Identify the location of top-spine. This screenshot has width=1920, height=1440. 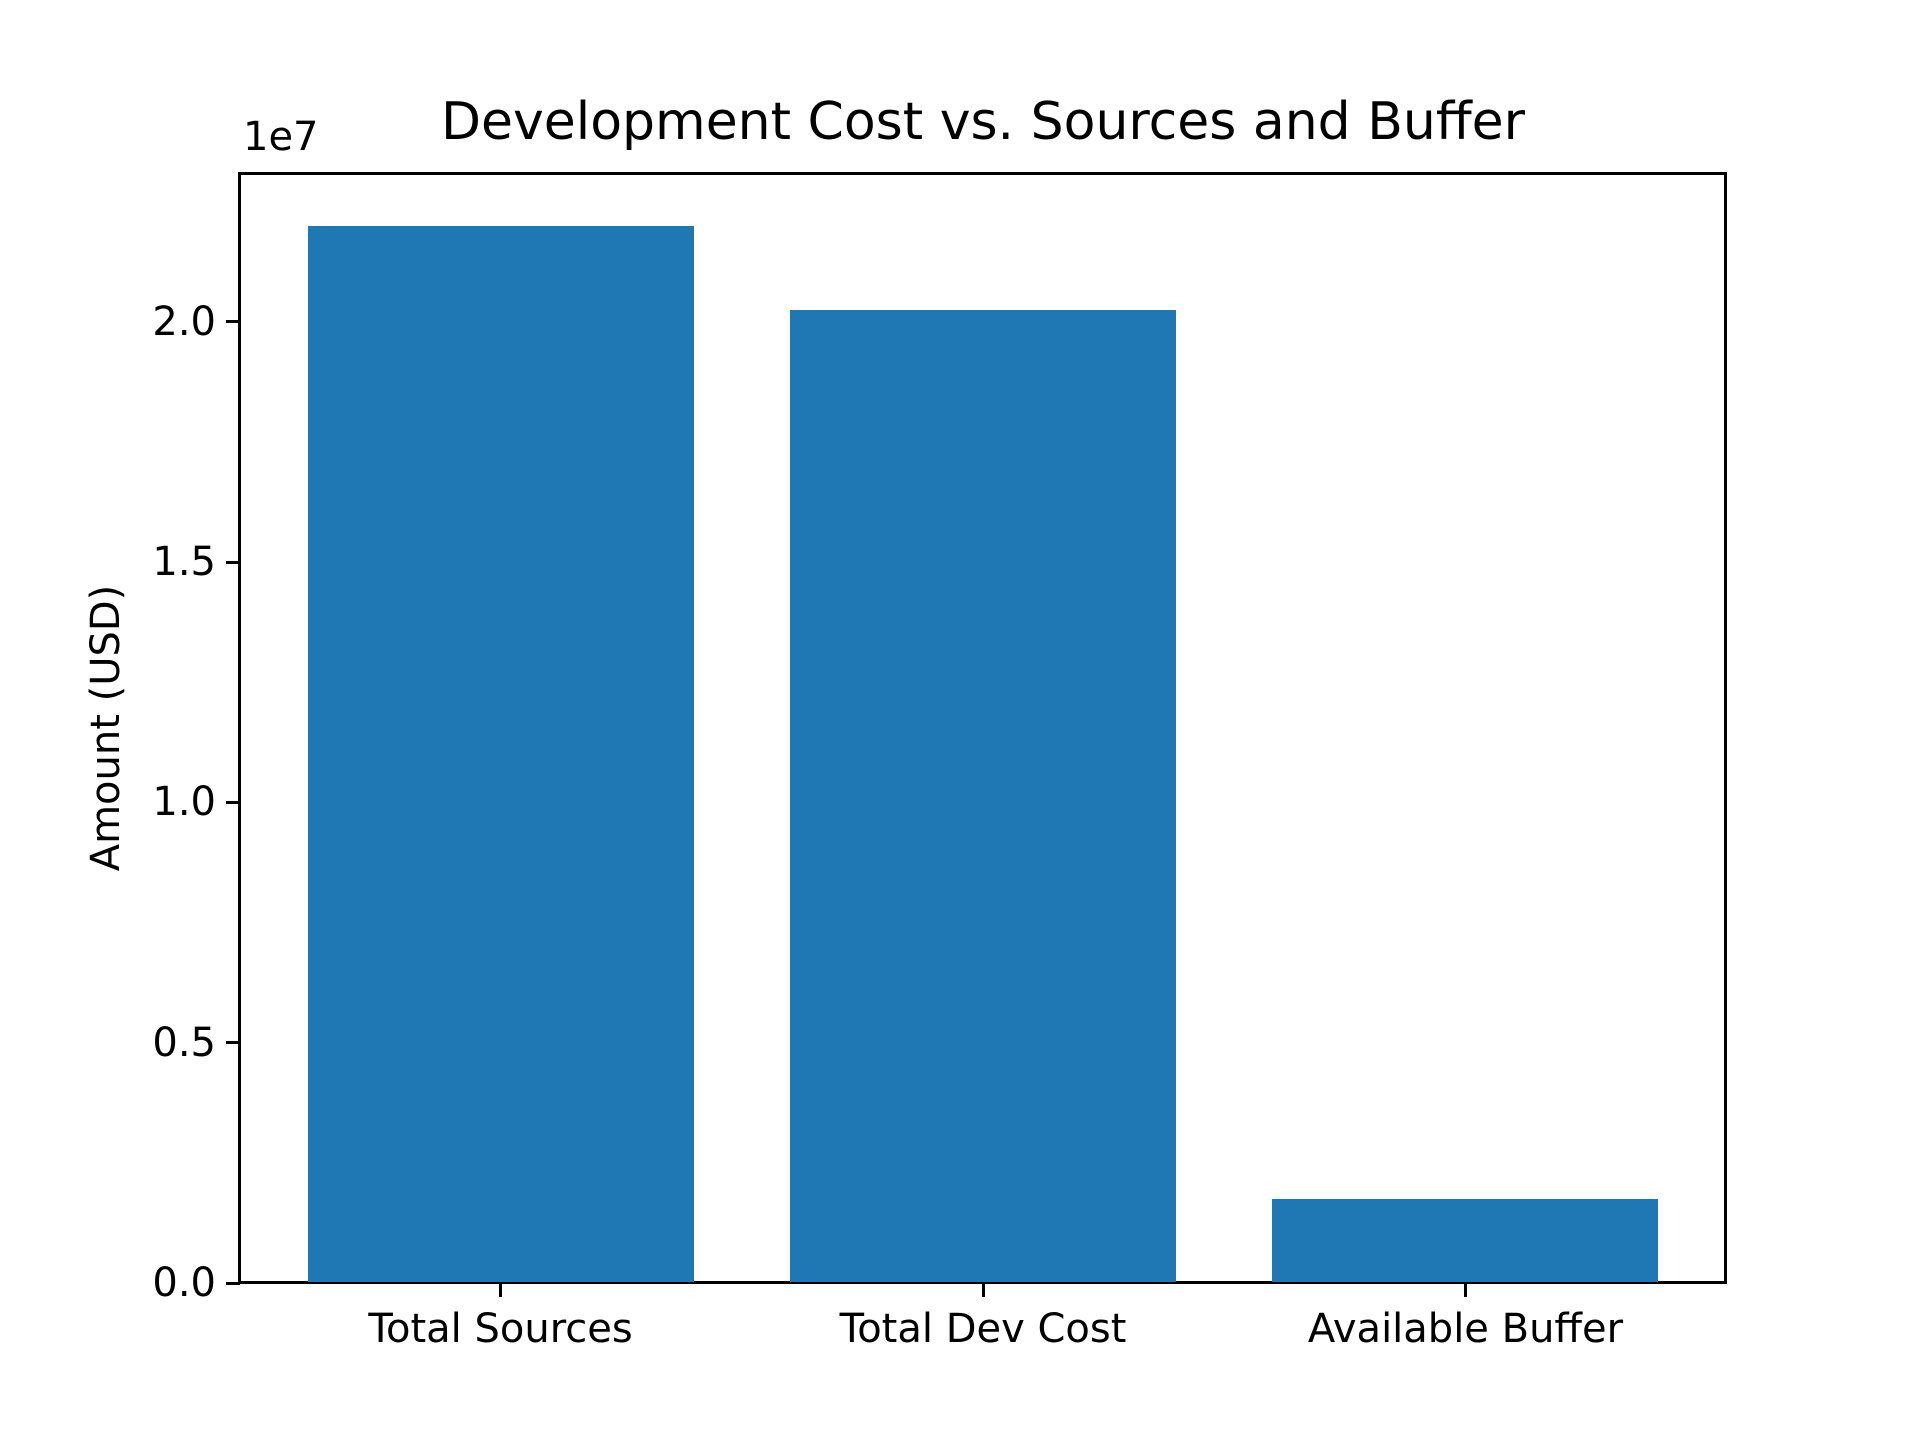
(982, 173).